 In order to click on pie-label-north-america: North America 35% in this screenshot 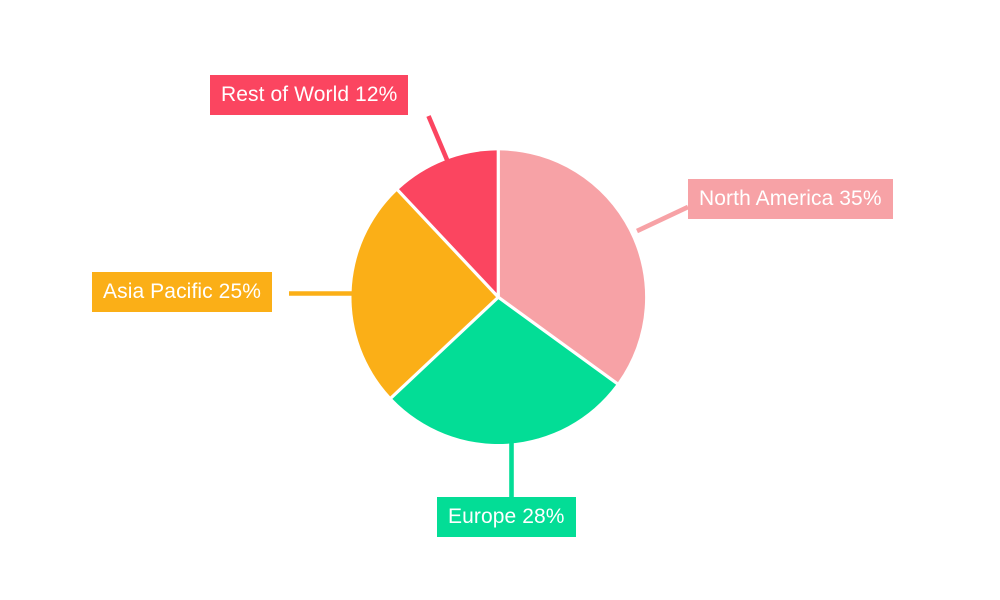, I will do `click(790, 199)`.